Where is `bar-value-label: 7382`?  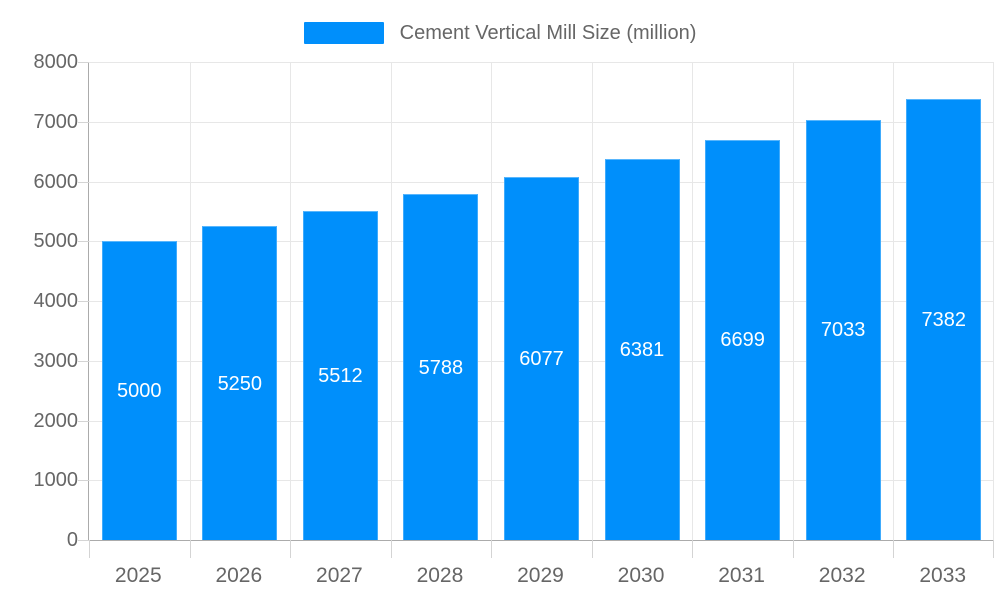
bar-value-label: 7382 is located at coordinates (943, 319).